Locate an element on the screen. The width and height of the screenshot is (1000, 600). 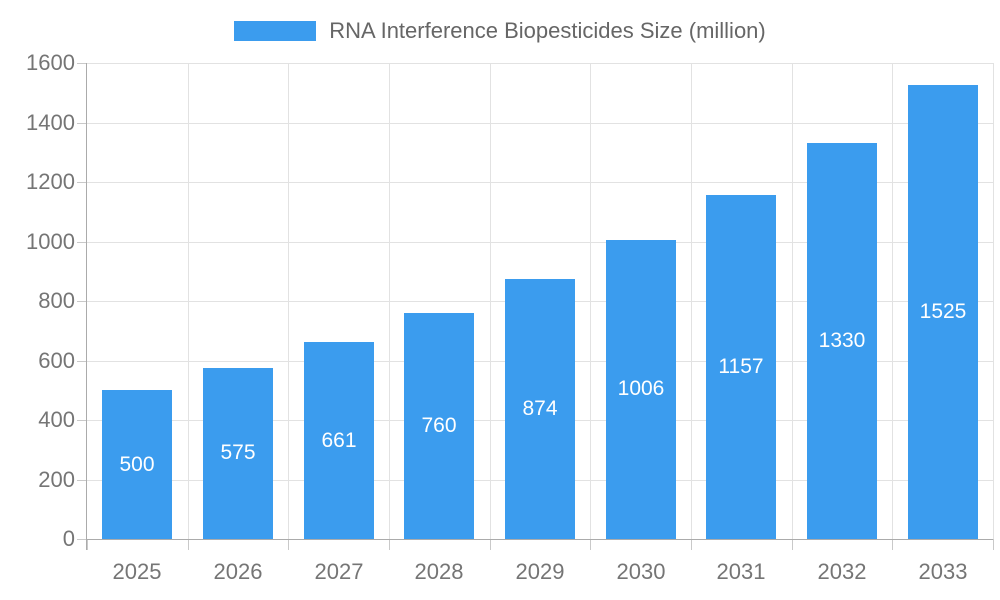
x-axis-label: 2031 is located at coordinates (741, 571).